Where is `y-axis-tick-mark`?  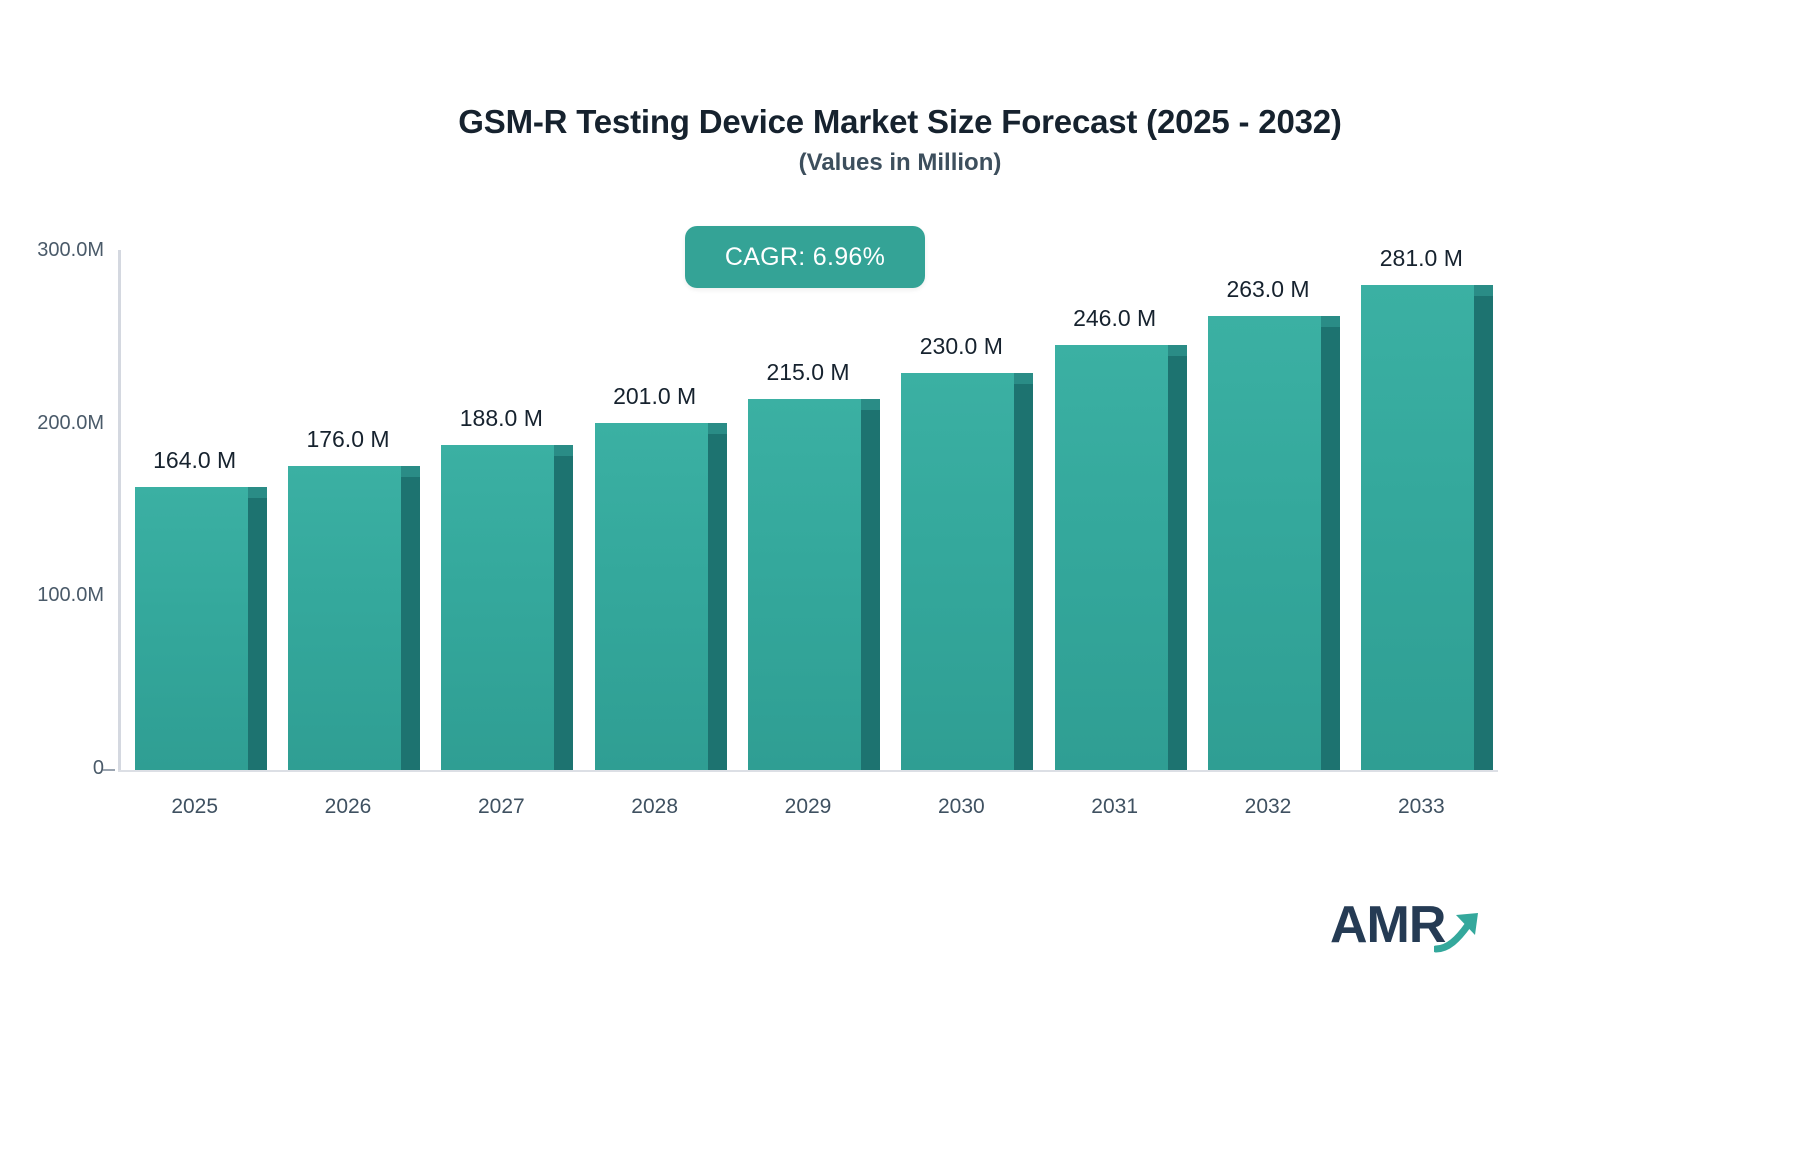 y-axis-tick-mark is located at coordinates (109, 770).